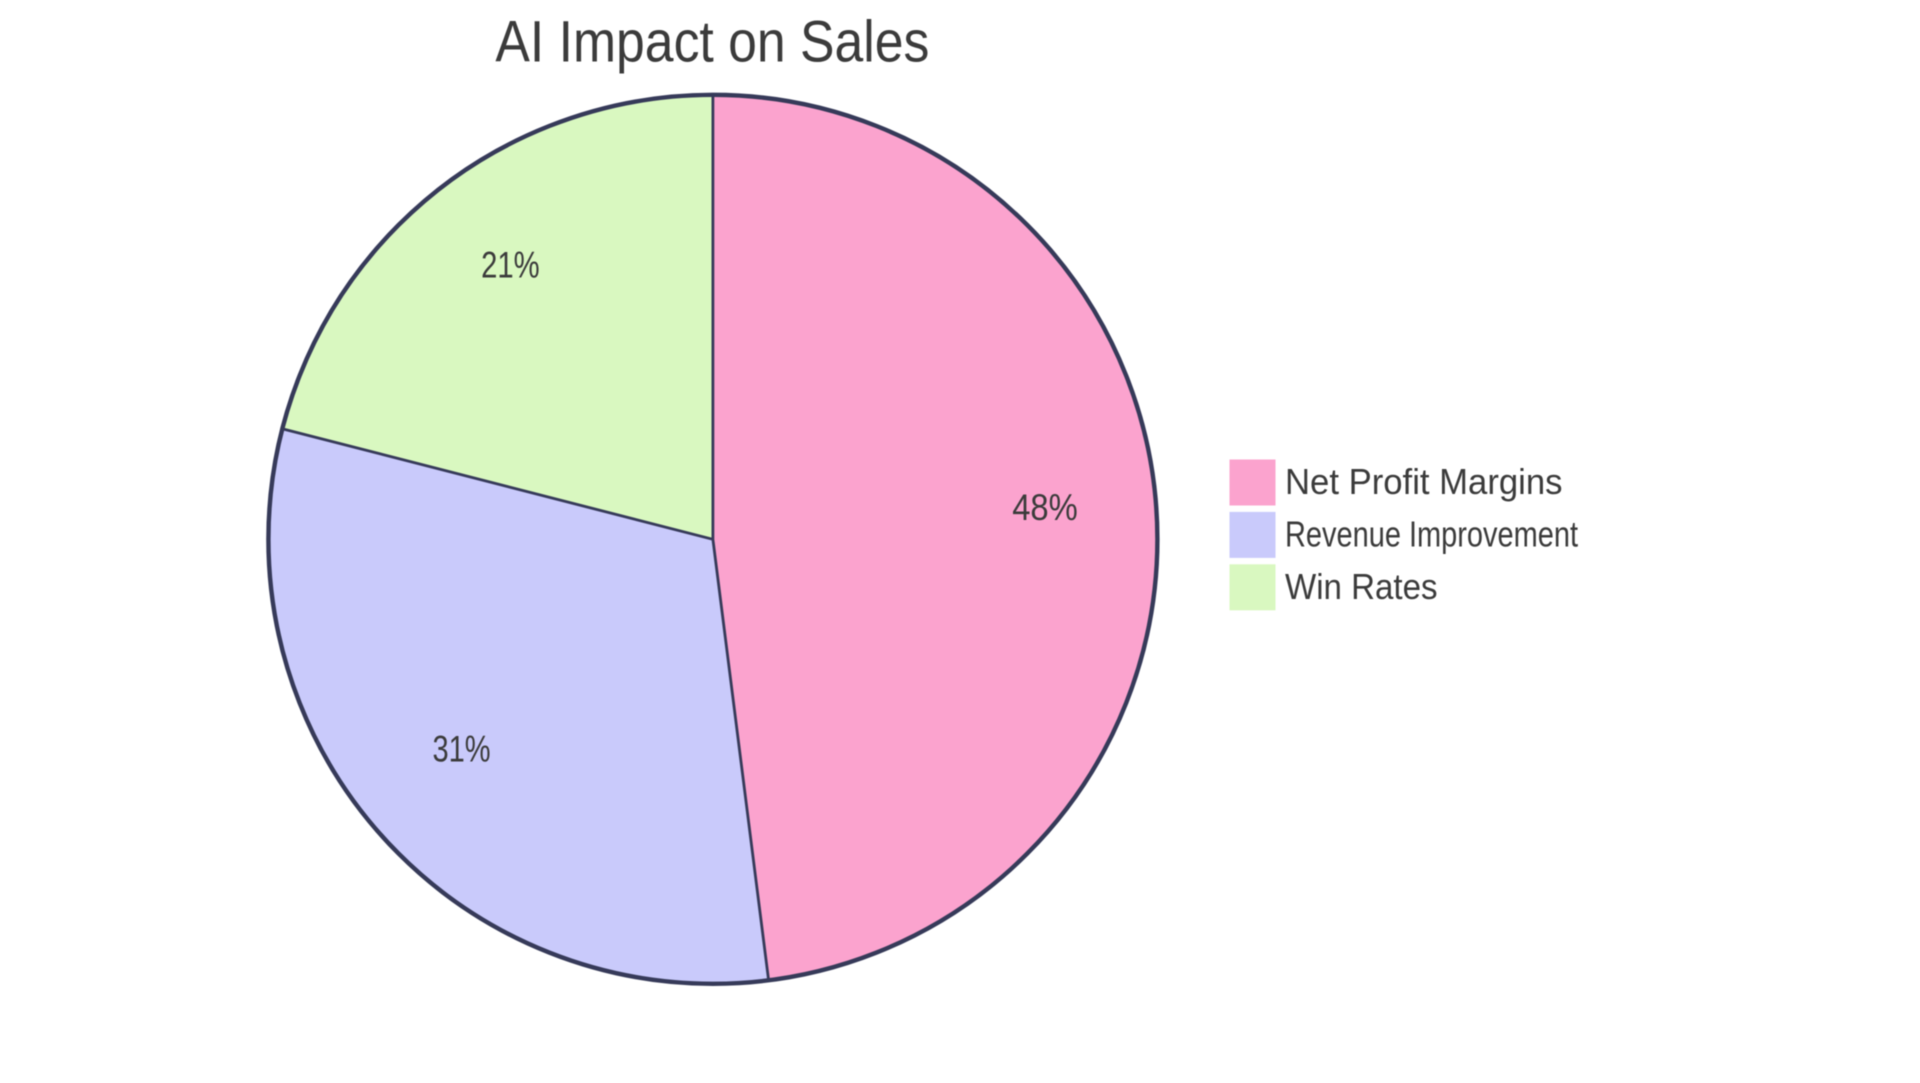  What do you see at coordinates (1361, 586) in the screenshot?
I see `svg-text: Win Rates` at bounding box center [1361, 586].